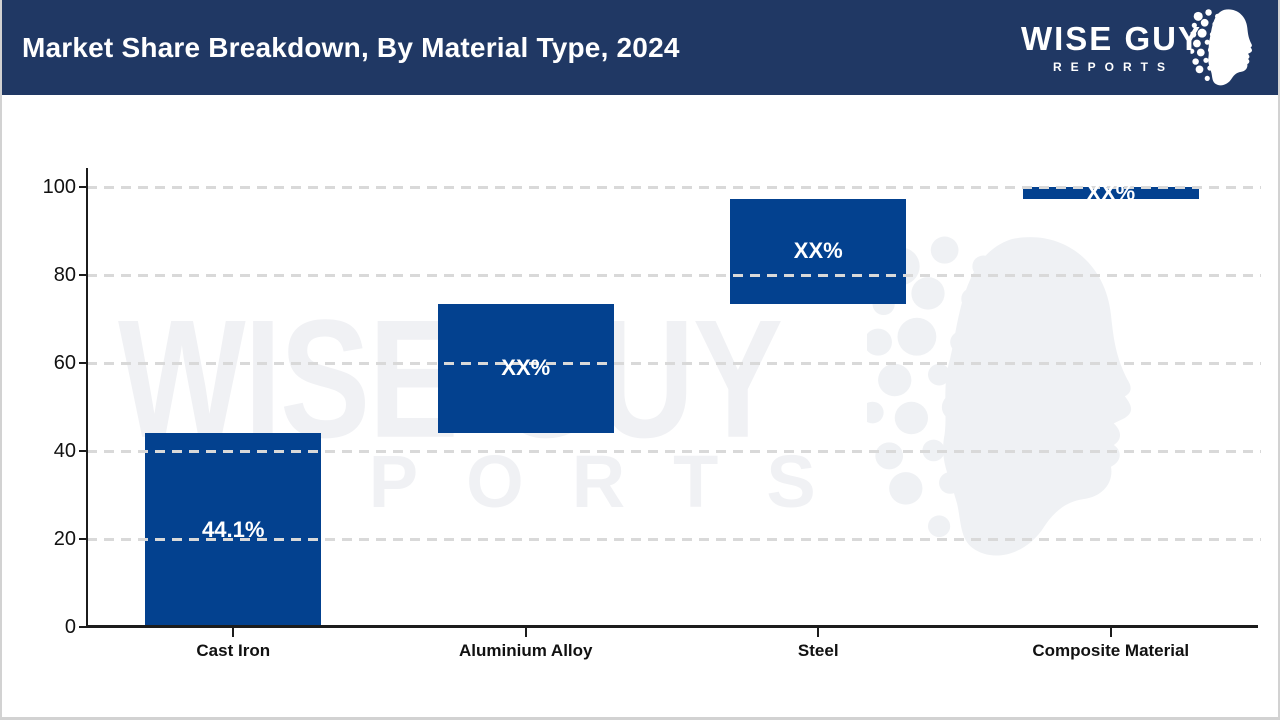  I want to click on x-axis-line, so click(672, 626).